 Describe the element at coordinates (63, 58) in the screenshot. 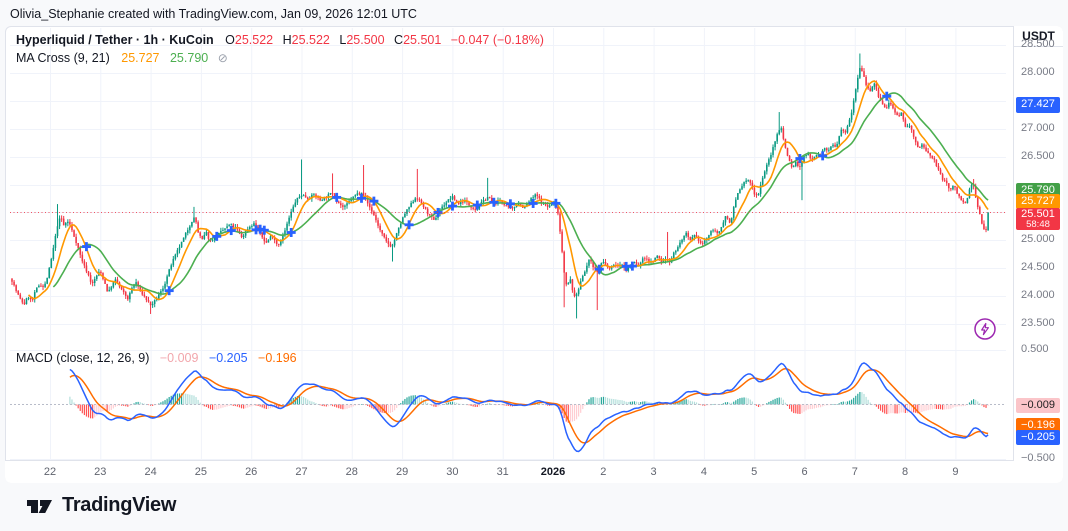

I see `ma-cross-label: MA Cross (9, 21)` at that location.